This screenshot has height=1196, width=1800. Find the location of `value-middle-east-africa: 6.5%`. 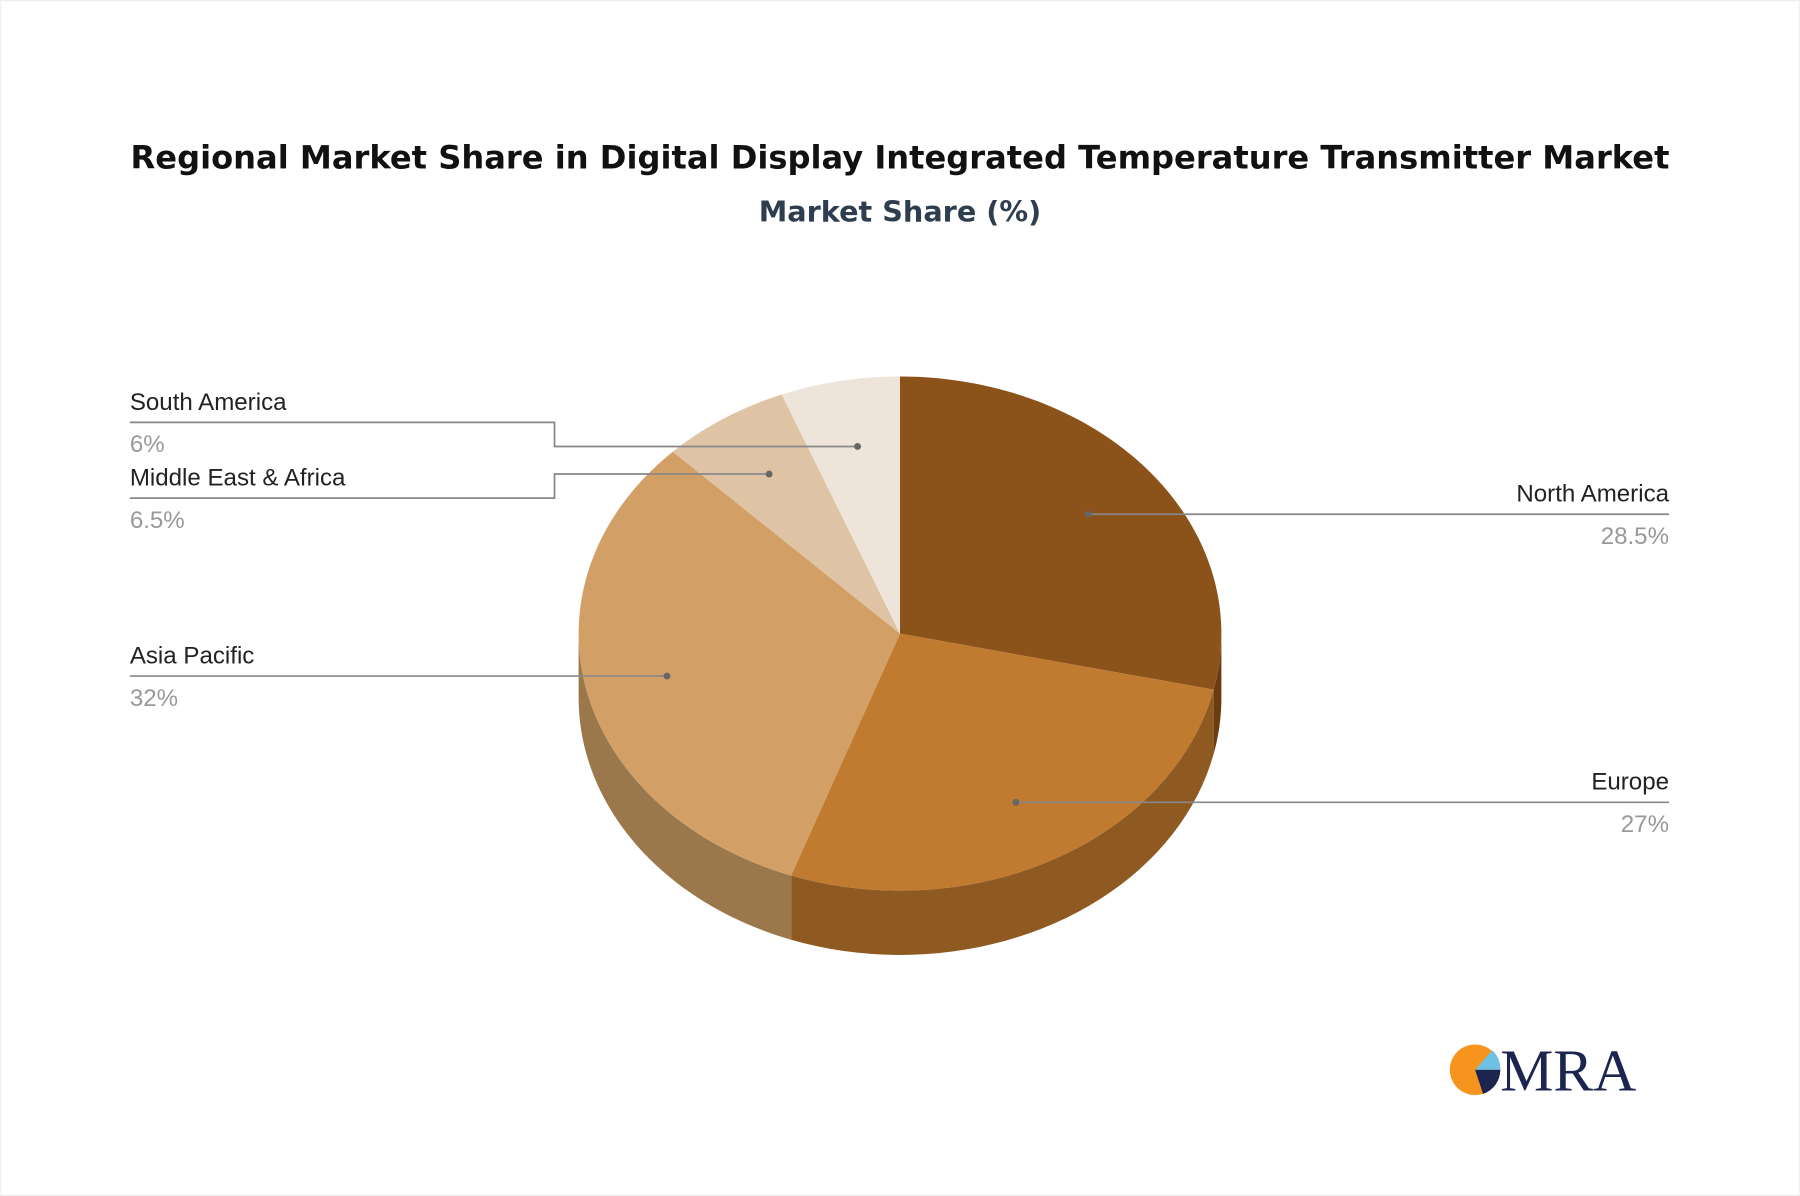

value-middle-east-africa: 6.5% is located at coordinates (157, 520).